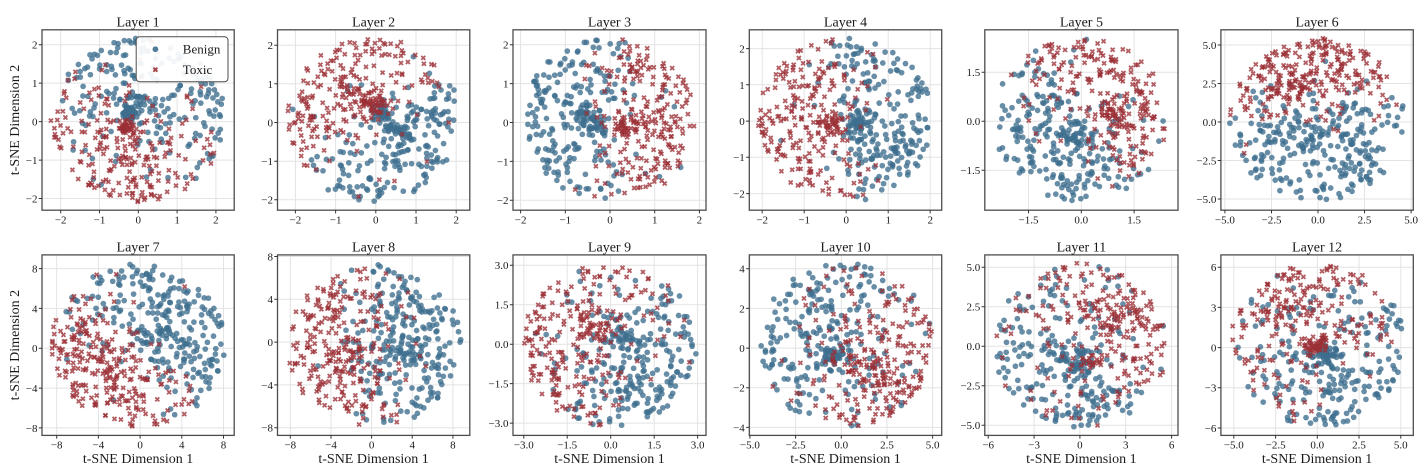 This screenshot has width=1424, height=475. What do you see at coordinates (138, 248) in the screenshot?
I see `svg-text: Layer 7` at bounding box center [138, 248].